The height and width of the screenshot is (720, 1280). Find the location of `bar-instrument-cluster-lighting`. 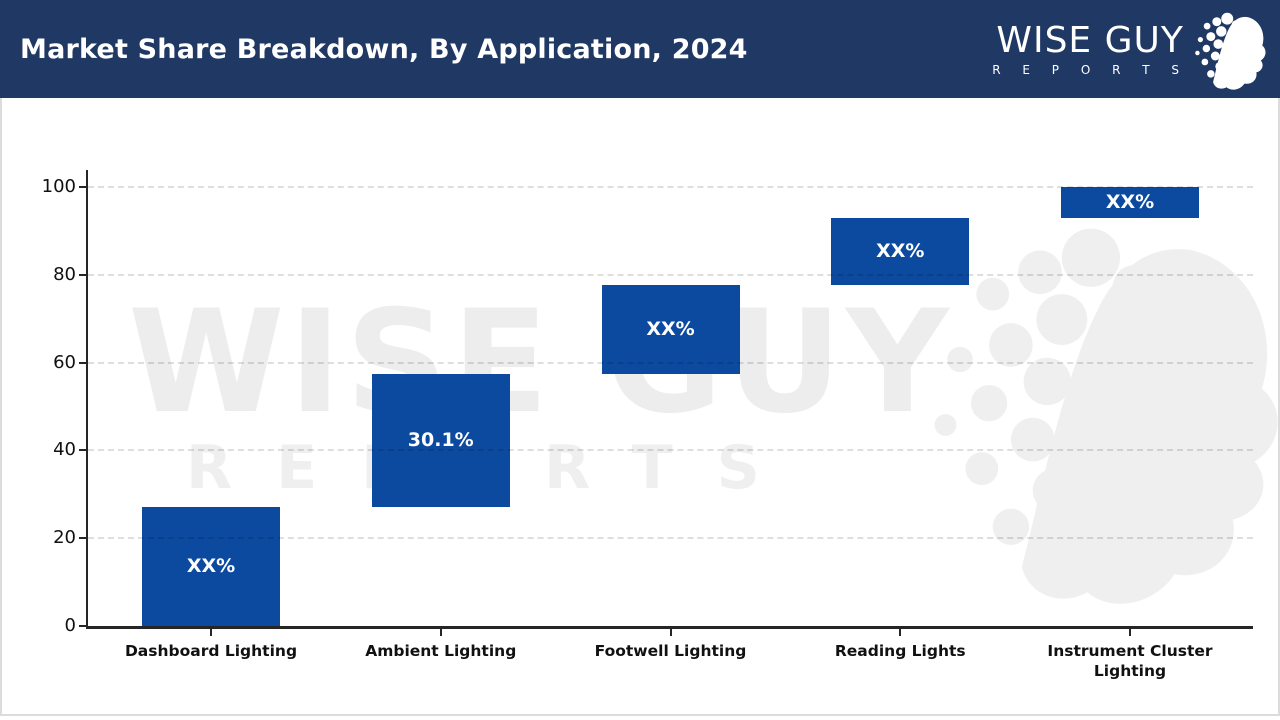

bar-instrument-cluster-lighting is located at coordinates (1130, 202).